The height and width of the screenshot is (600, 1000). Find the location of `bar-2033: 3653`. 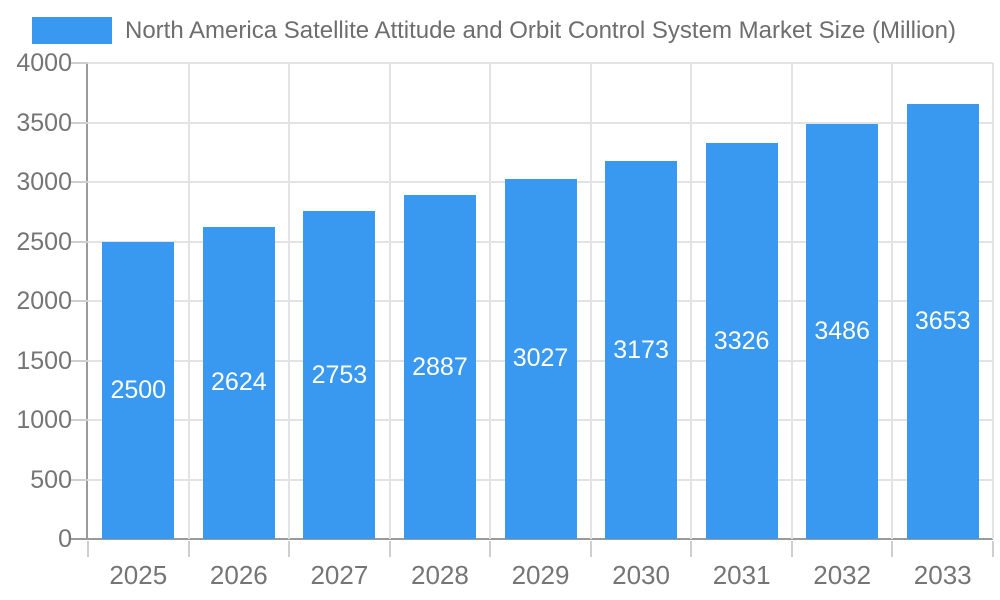

bar-2033: 3653 is located at coordinates (942, 321).